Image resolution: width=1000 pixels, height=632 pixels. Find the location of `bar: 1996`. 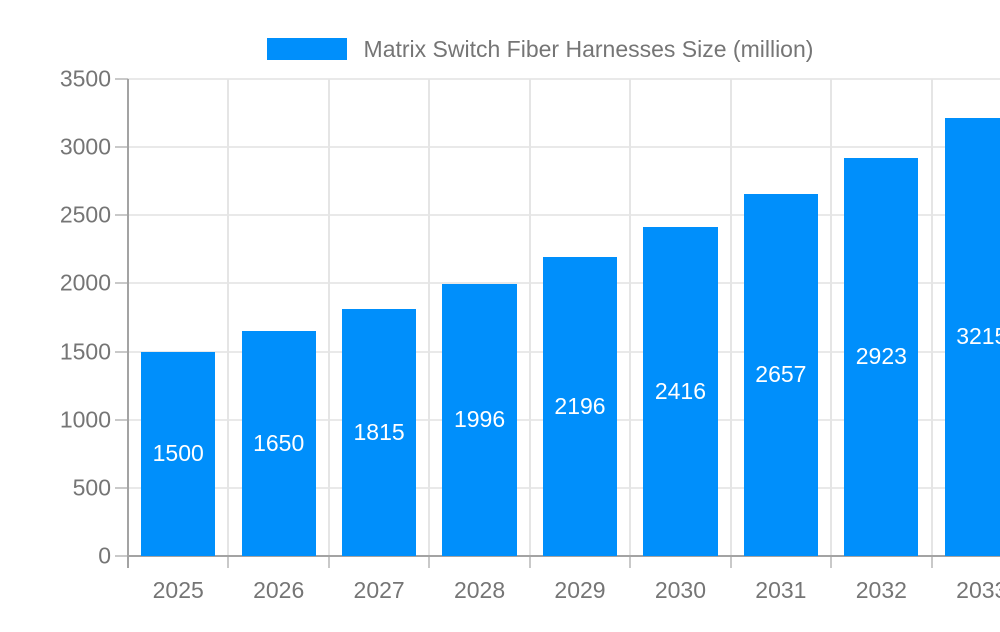

bar: 1996 is located at coordinates (479, 419).